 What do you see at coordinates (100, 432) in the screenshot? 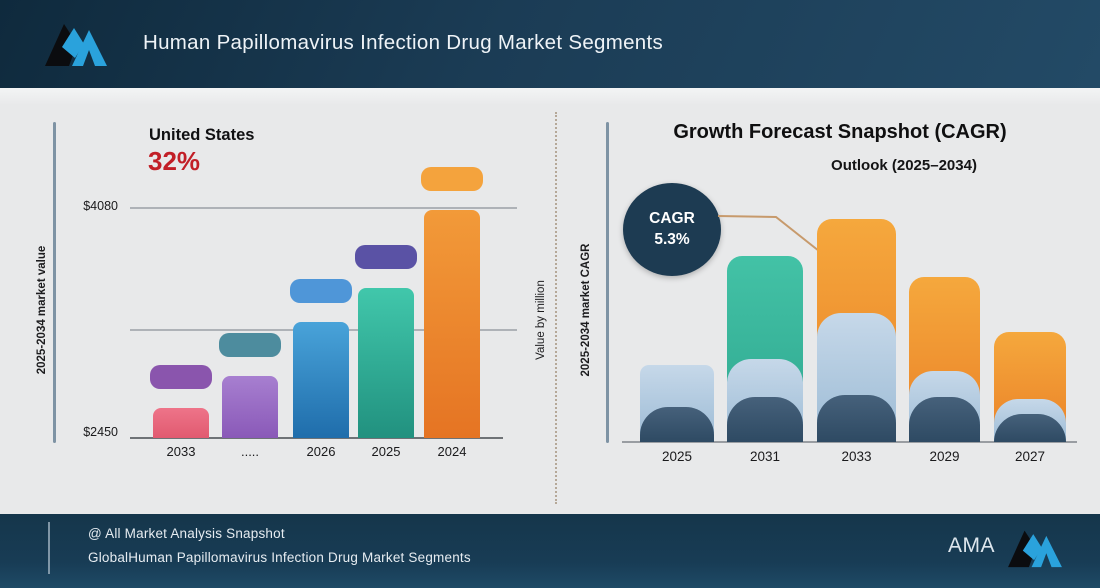
I see `left-chart-ytick-2450: $2450` at bounding box center [100, 432].